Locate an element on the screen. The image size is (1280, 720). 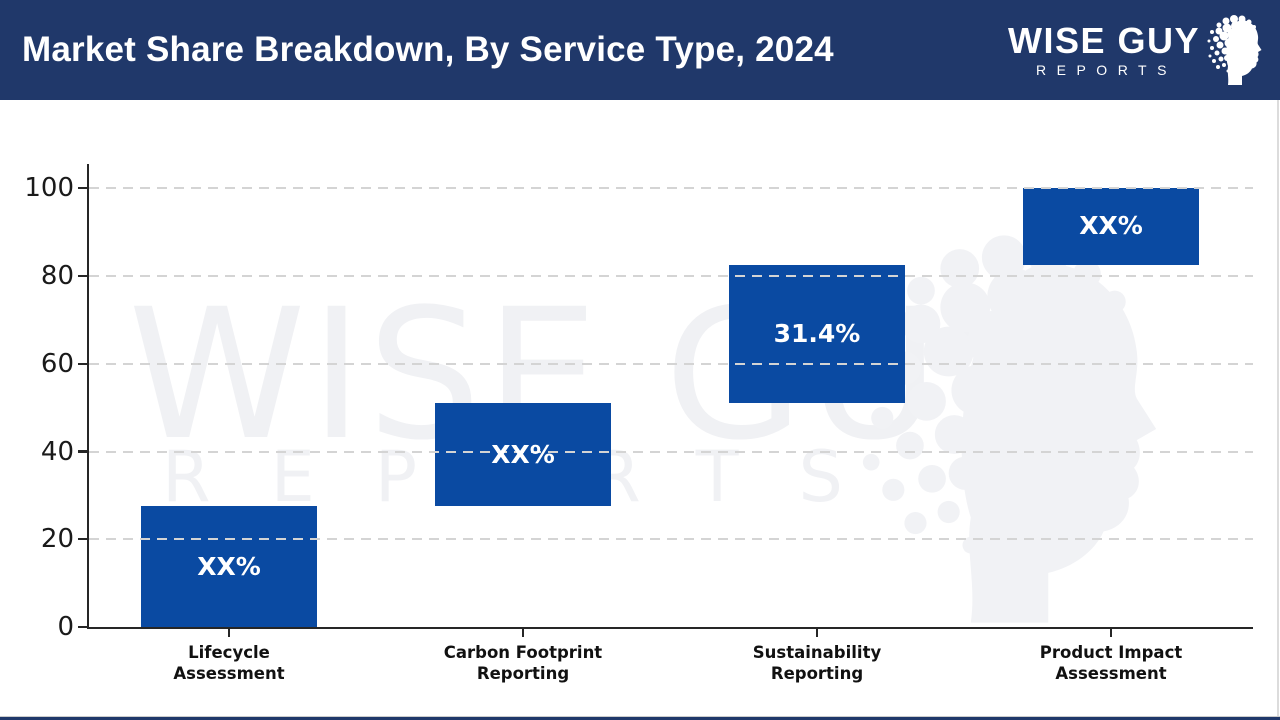
y-tick-label: 80 is located at coordinates (57, 275).